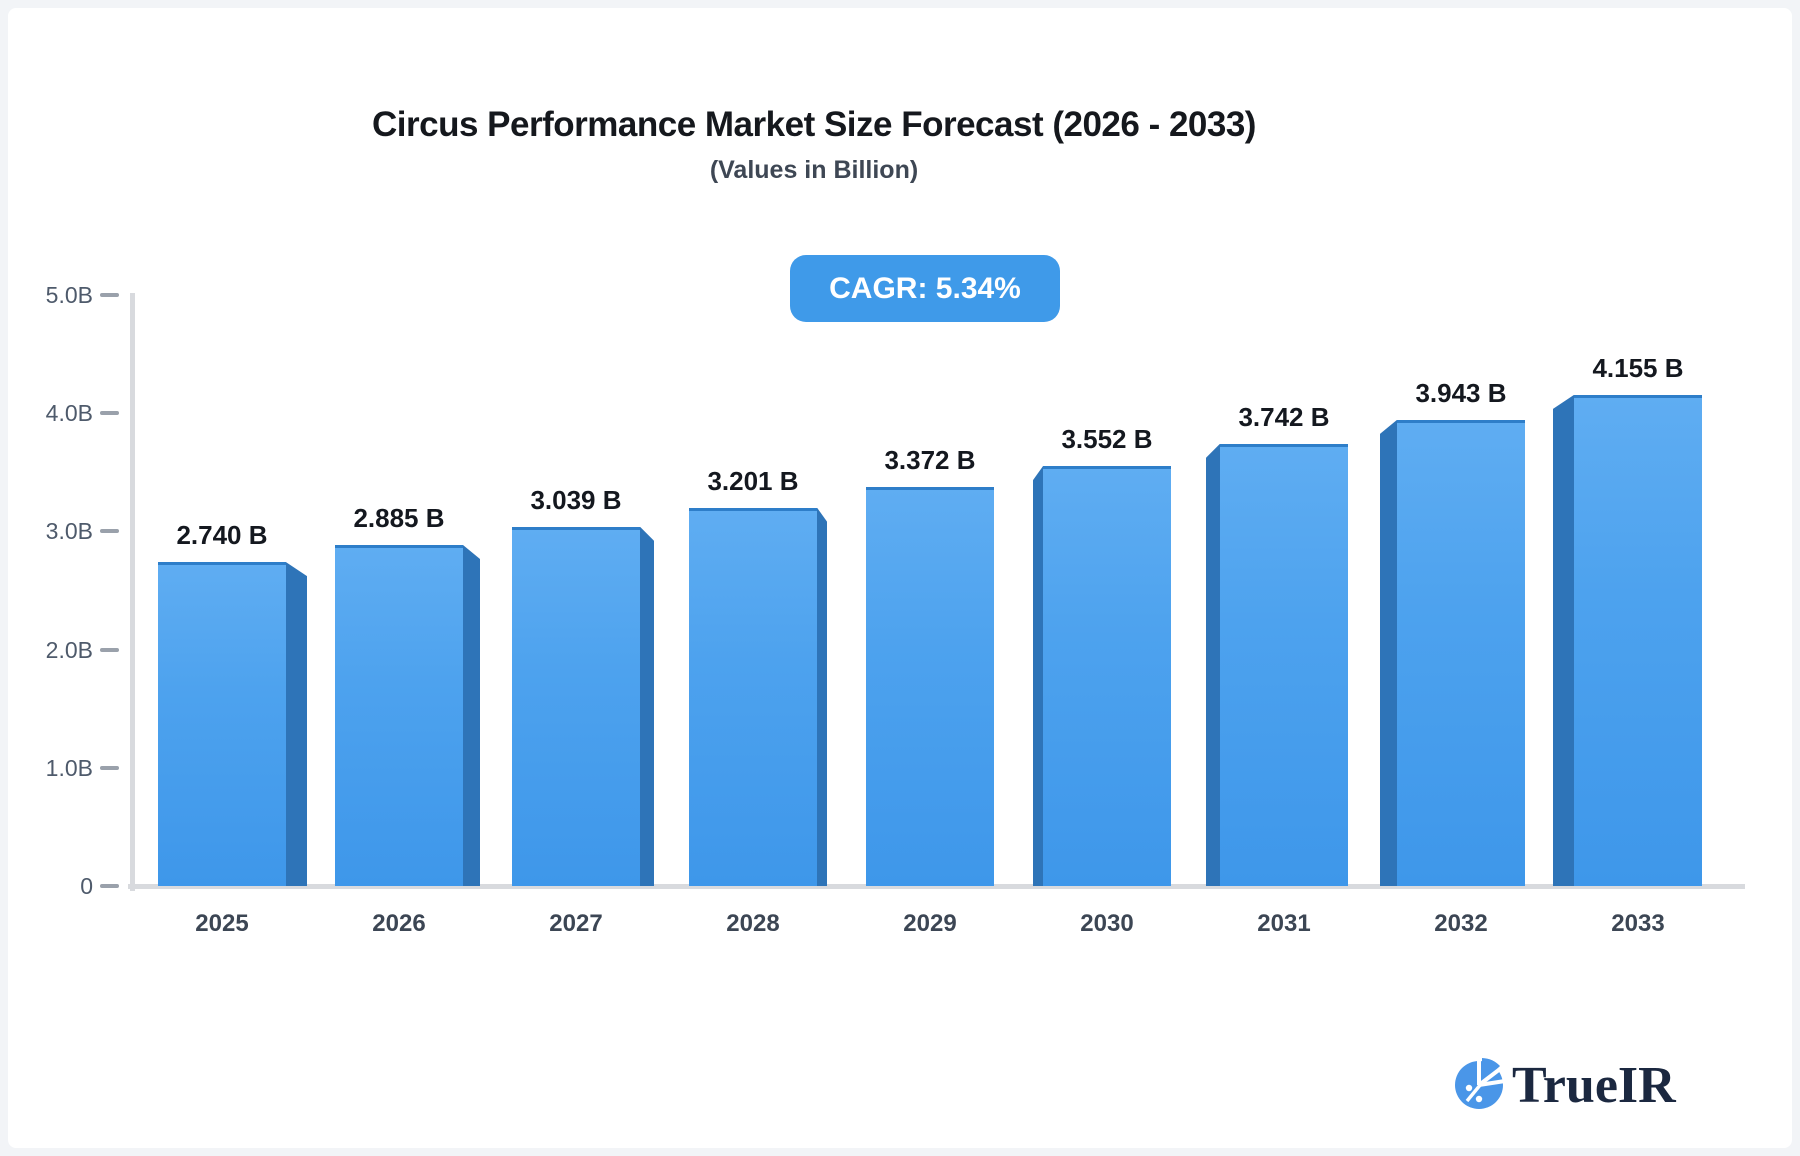 This screenshot has width=1800, height=1156. Describe the element at coordinates (1638, 923) in the screenshot. I see `x-tick-label: 2033` at that location.